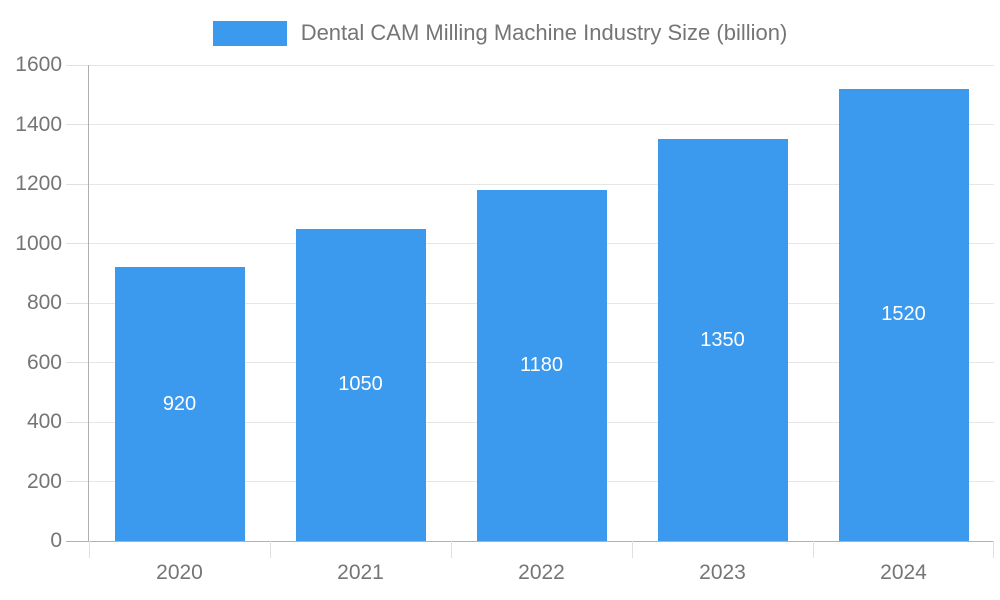 The height and width of the screenshot is (600, 1000). I want to click on bar-value-label: 920, so click(179, 403).